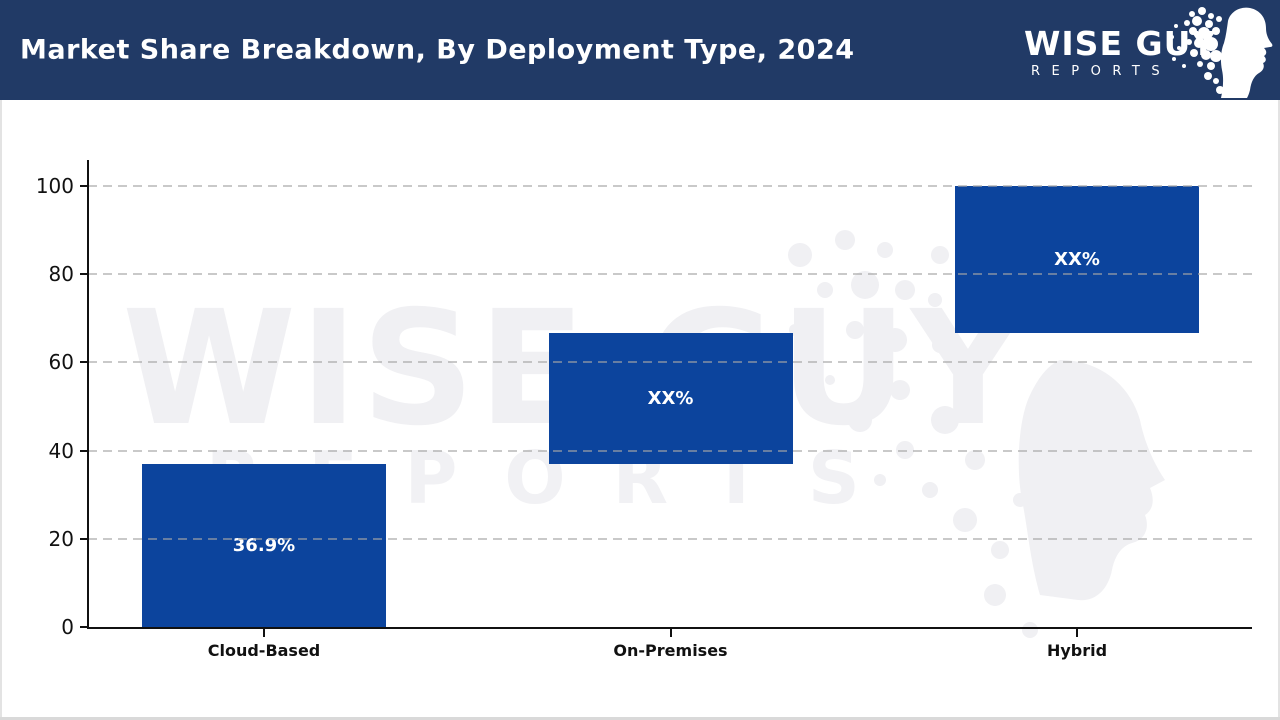  I want to click on x-axis-line, so click(669, 628).